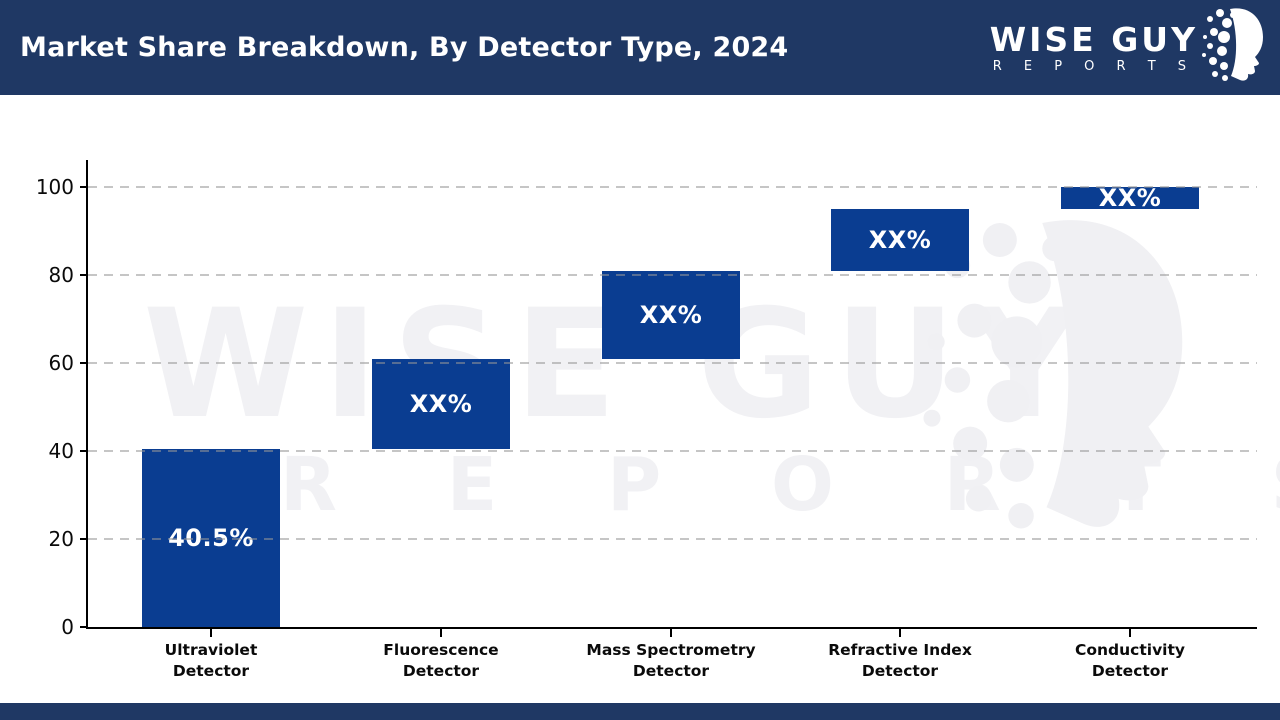 The image size is (1280, 720). Describe the element at coordinates (780, 485) in the screenshot. I see `watermark-text-2: R E P O R T S` at that location.